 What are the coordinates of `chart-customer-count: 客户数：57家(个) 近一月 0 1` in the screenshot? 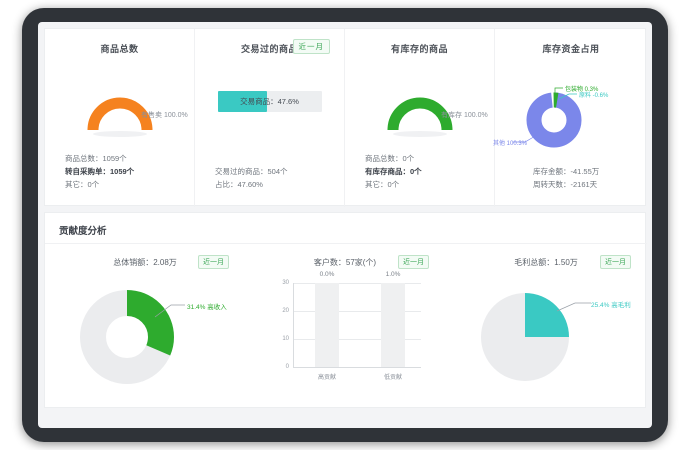 It's located at (345, 327).